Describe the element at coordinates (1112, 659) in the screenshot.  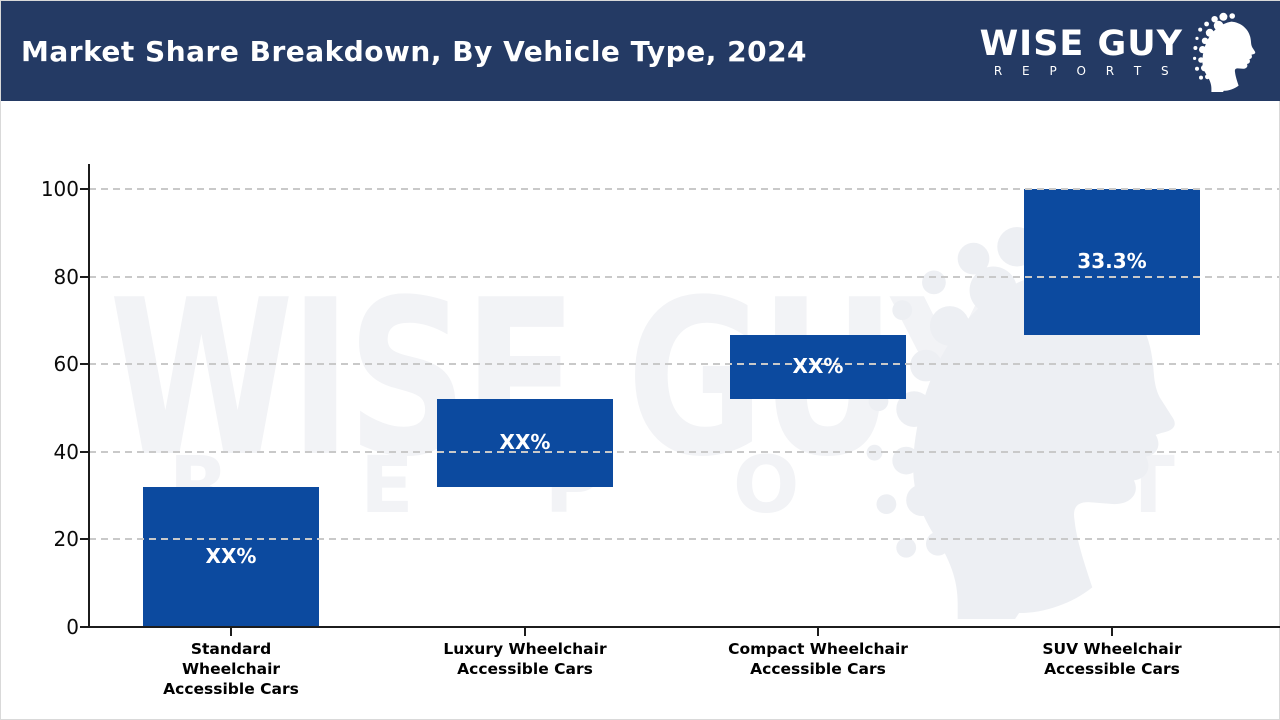
I see `x-category-label: SUV Wheelchair Accessible Cars` at that location.